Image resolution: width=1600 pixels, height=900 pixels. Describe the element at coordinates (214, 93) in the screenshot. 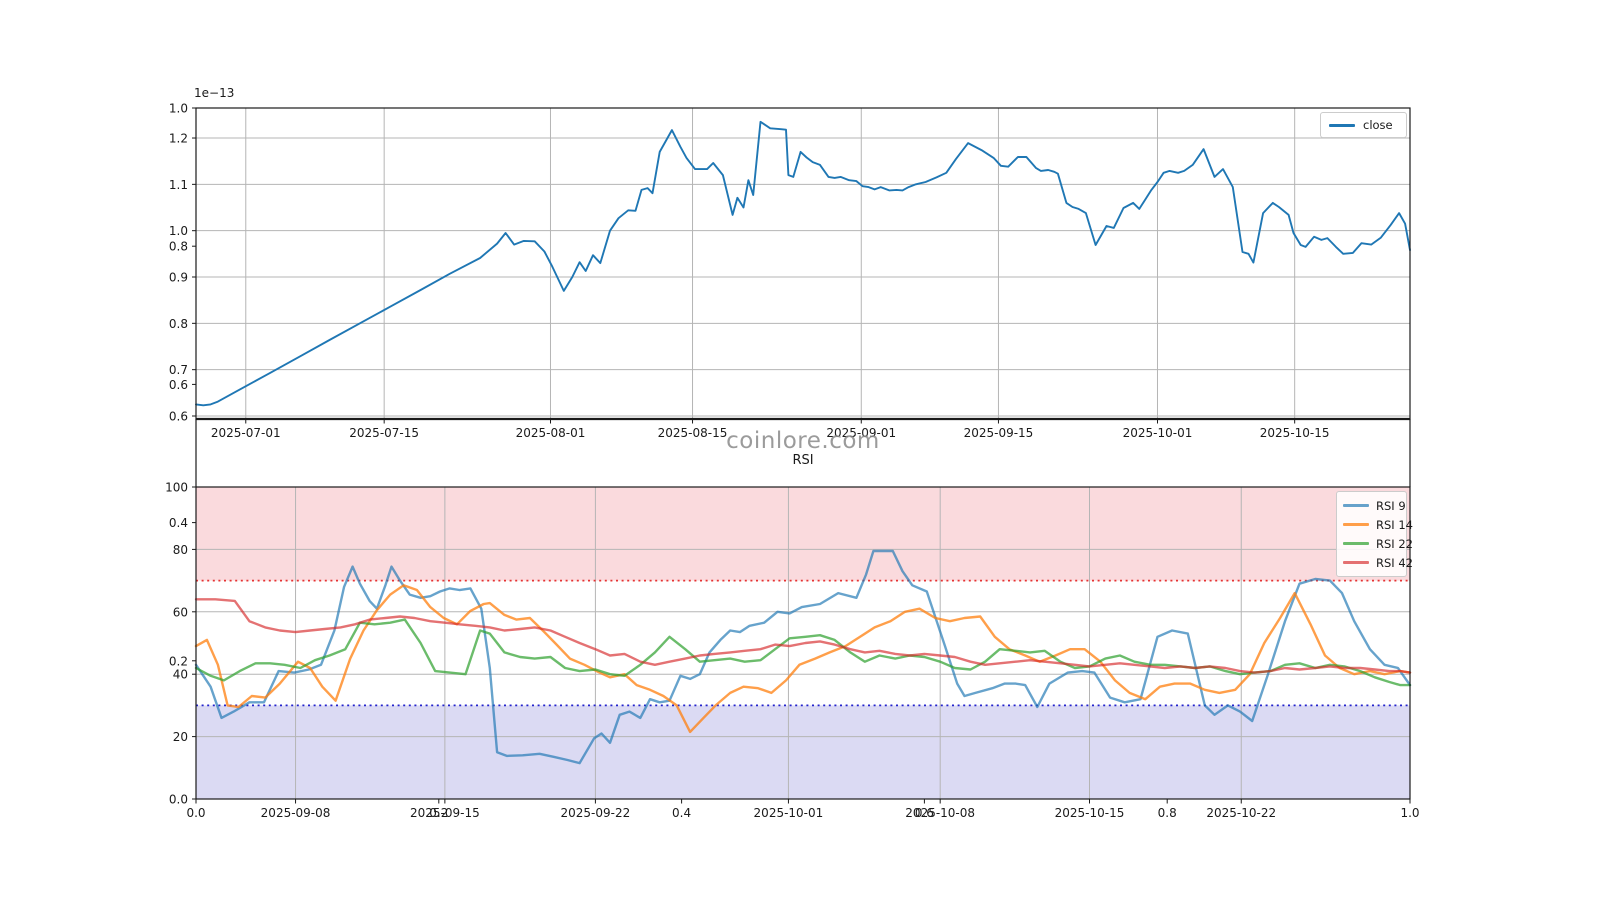

I see `y-axis-offset-label: 1e−13` at that location.